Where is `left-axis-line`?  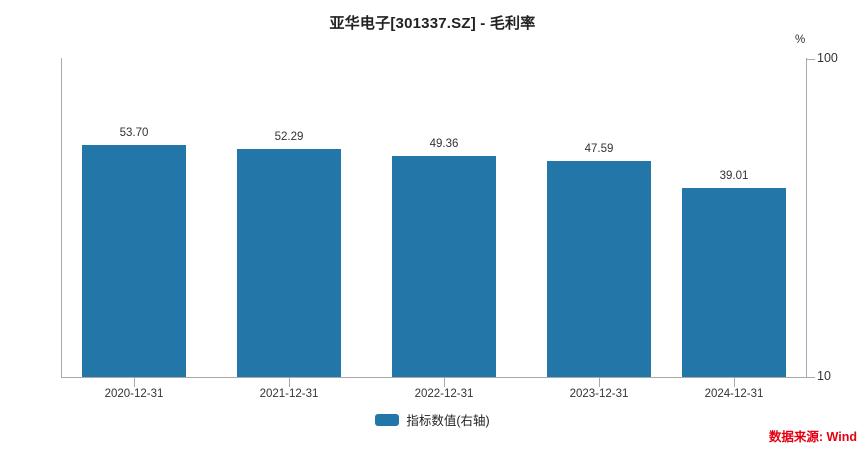 left-axis-line is located at coordinates (61, 218).